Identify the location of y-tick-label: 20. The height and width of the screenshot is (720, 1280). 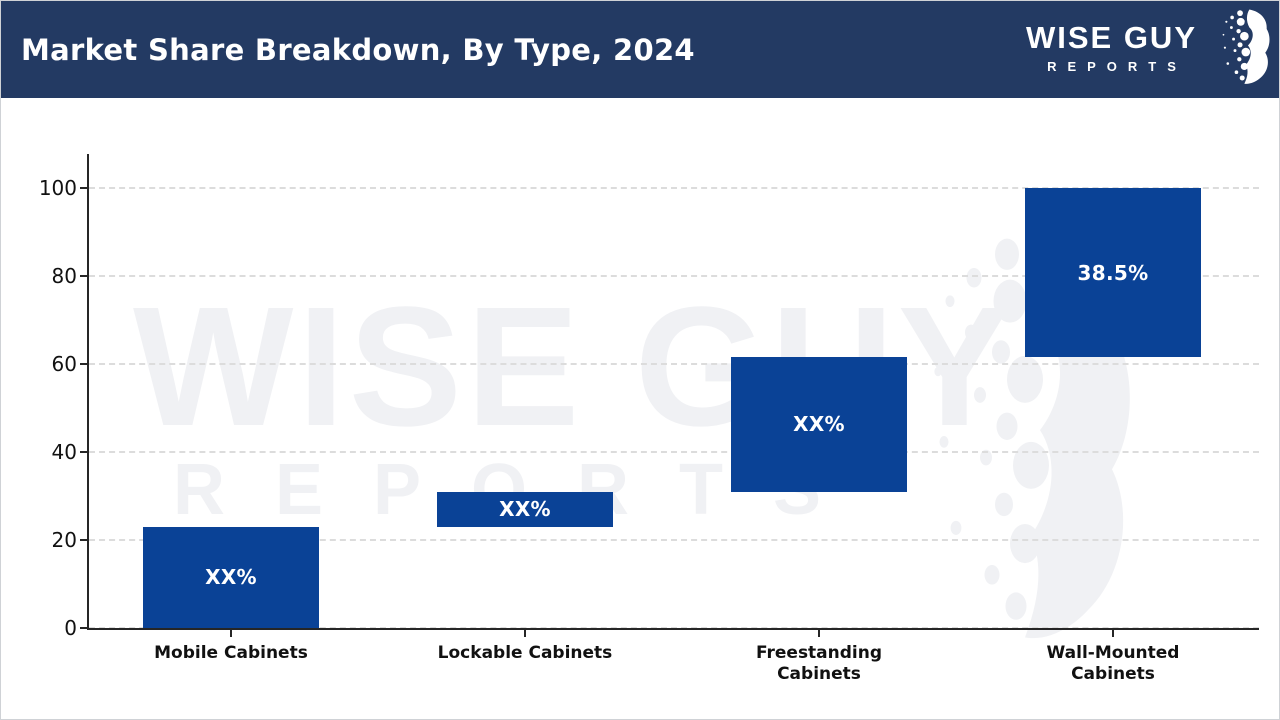
(64, 539).